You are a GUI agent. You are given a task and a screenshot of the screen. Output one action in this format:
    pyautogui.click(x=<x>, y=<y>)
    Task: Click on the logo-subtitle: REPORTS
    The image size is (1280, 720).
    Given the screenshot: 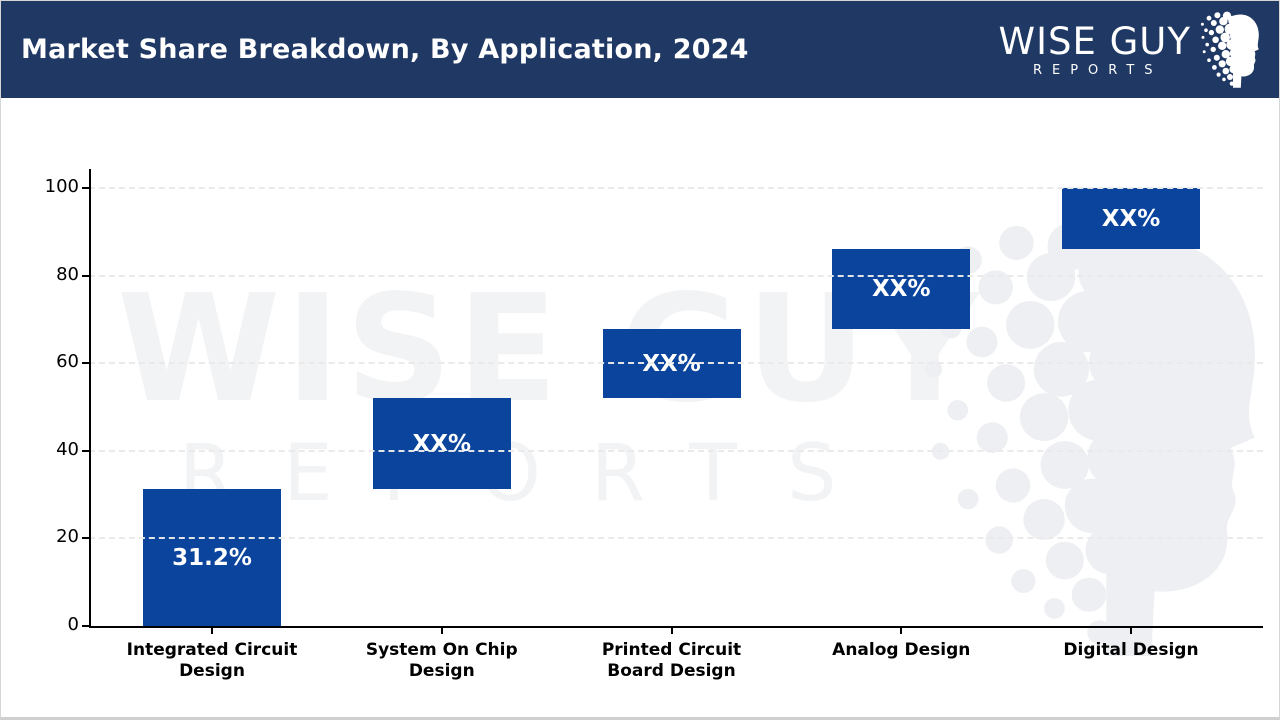 What is the action you would take?
    pyautogui.click(x=1097, y=70)
    